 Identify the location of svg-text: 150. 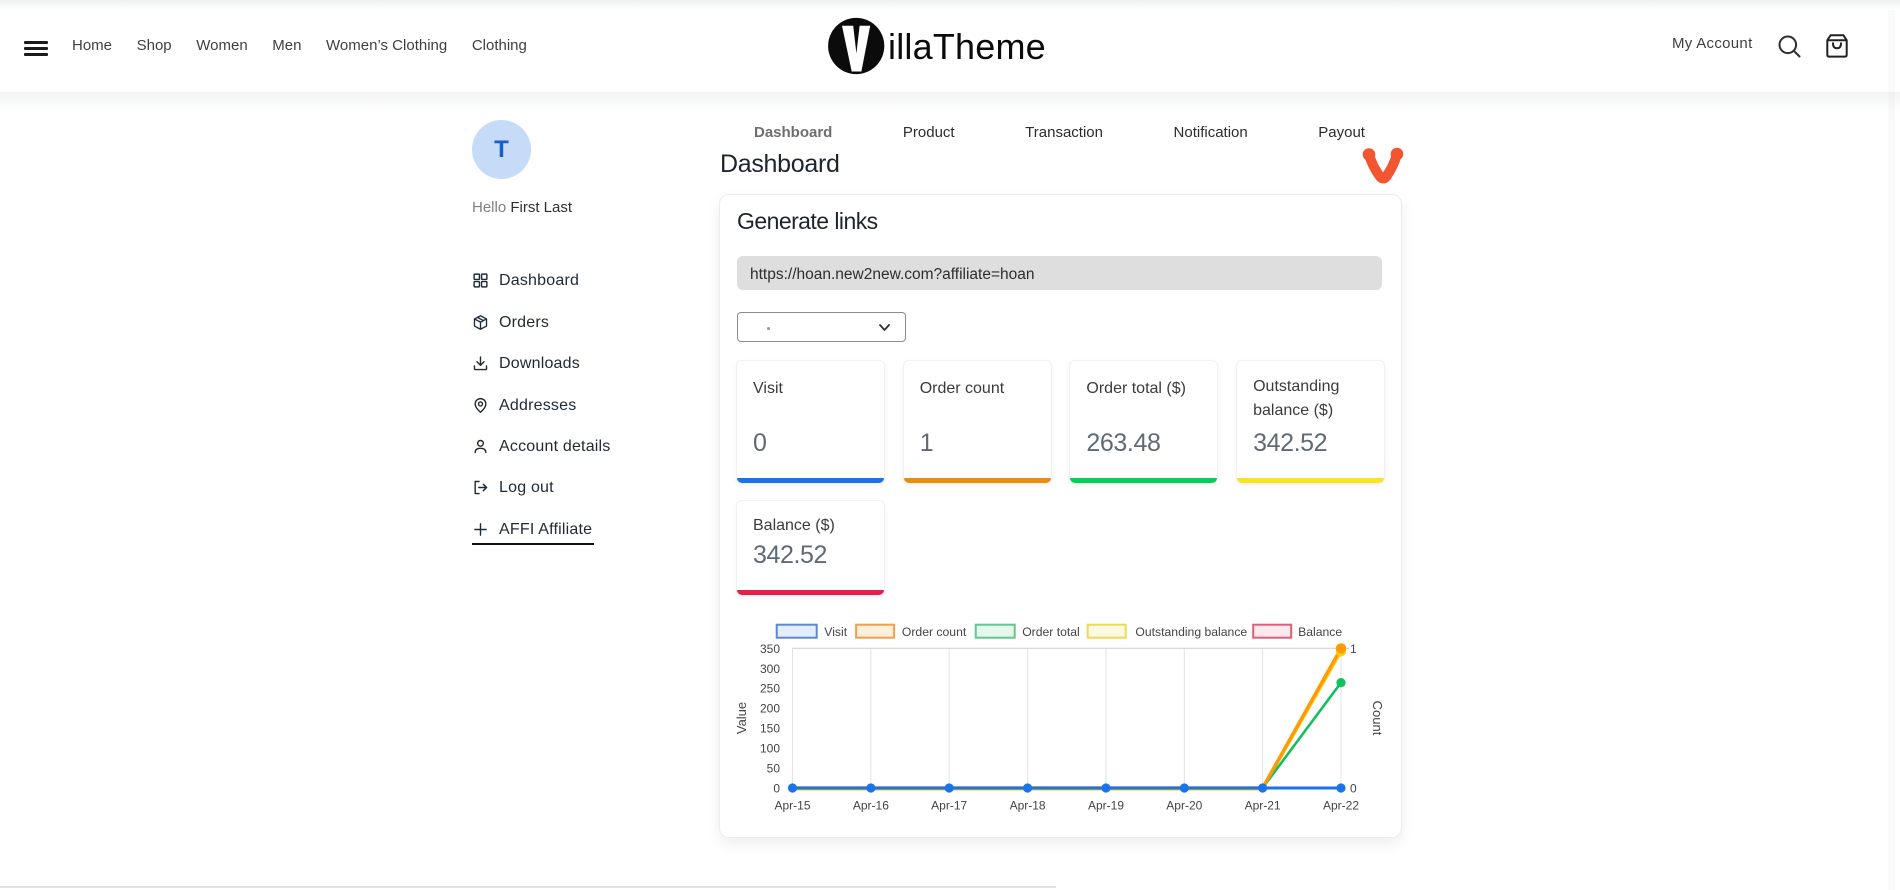
(770, 729).